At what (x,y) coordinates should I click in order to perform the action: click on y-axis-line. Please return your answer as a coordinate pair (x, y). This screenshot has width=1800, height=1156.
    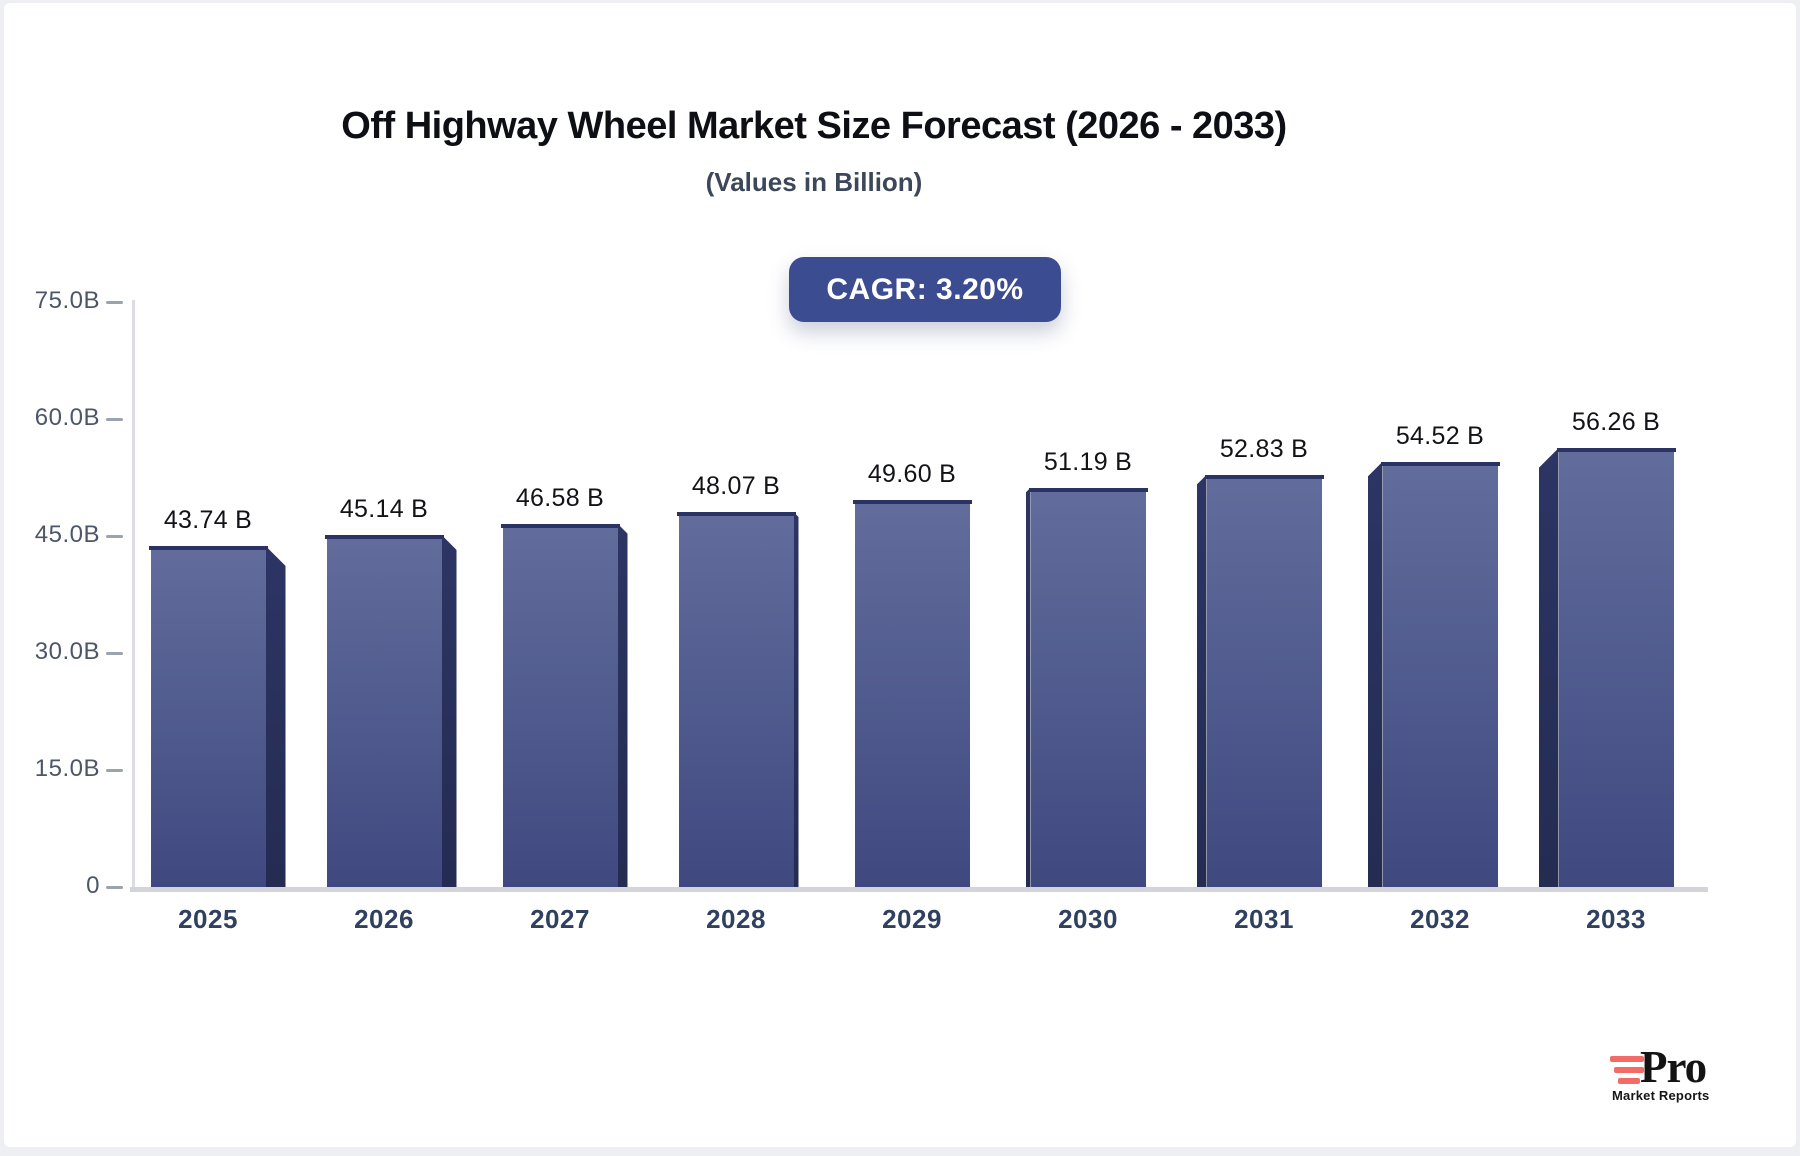
    Looking at the image, I should click on (133, 595).